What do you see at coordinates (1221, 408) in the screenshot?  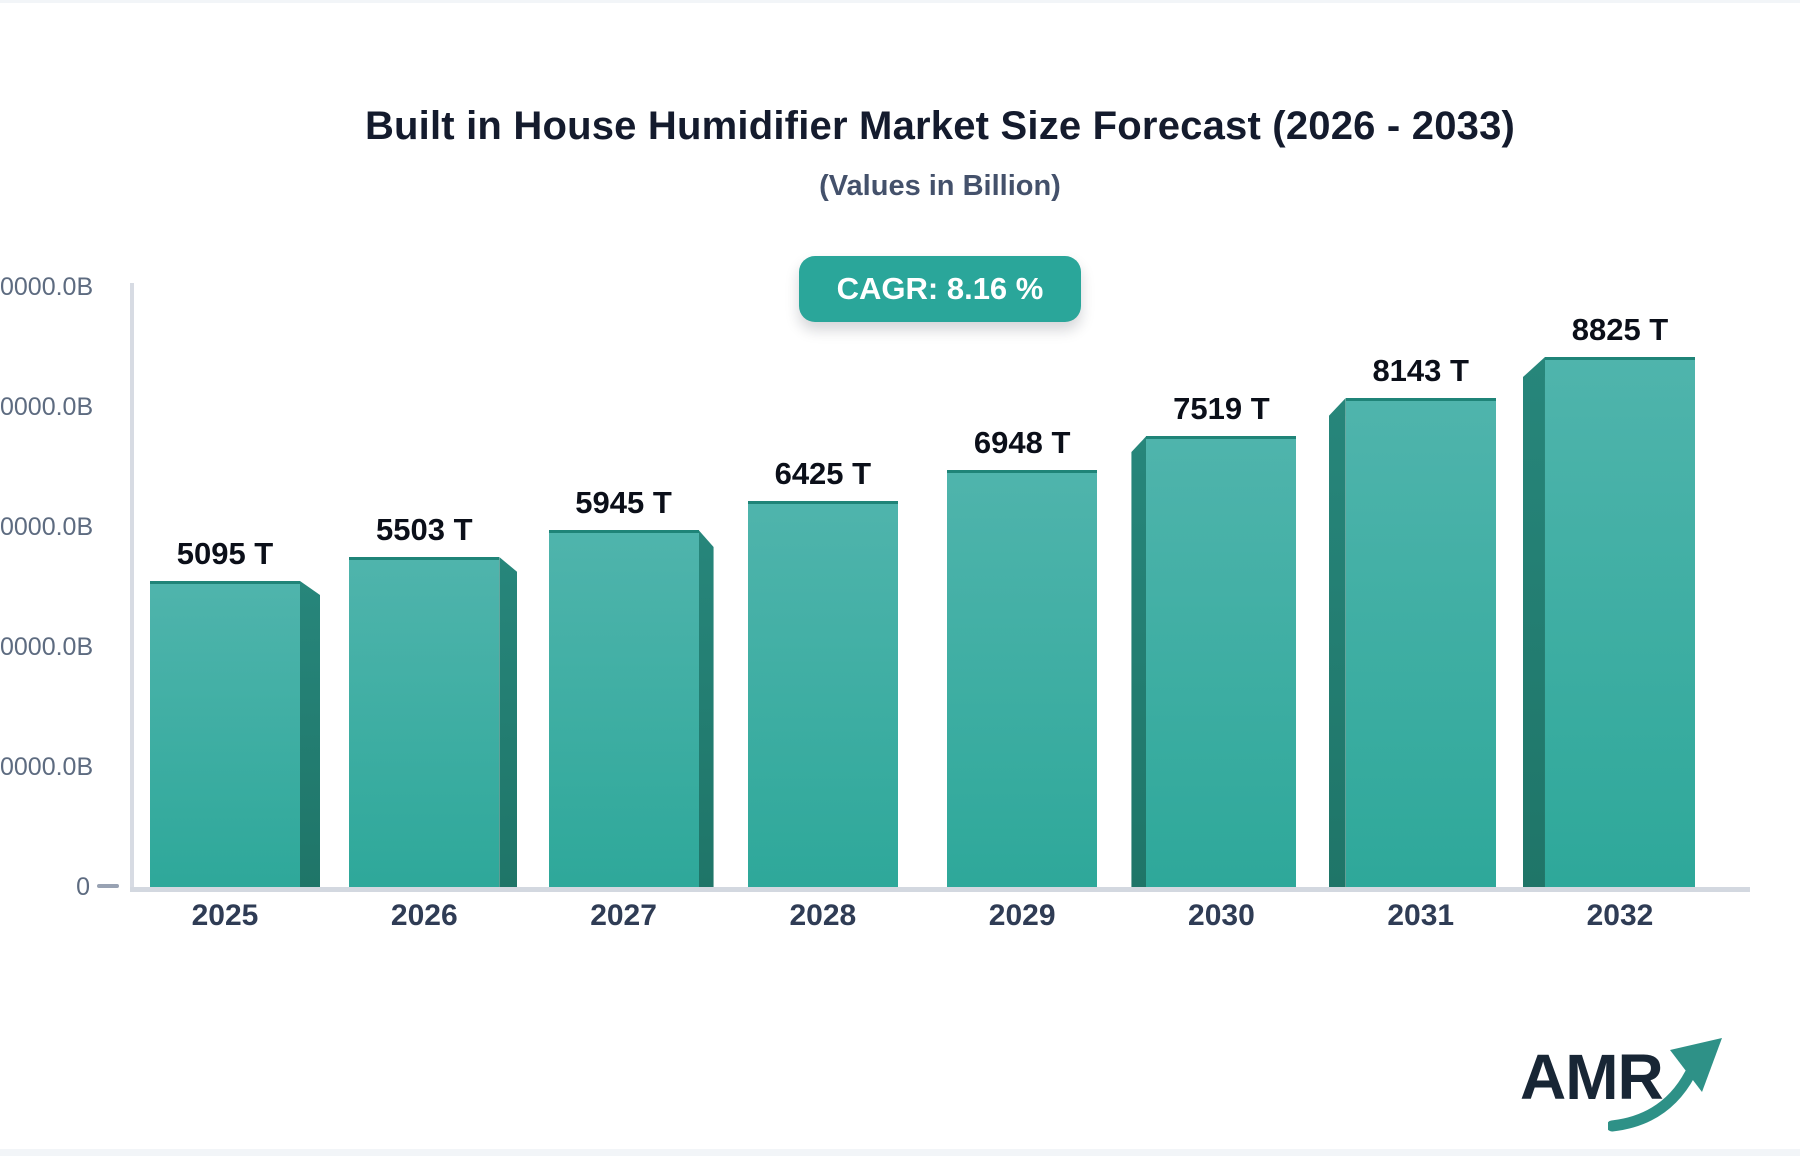 I see `bar-value-label: 7519 T` at bounding box center [1221, 408].